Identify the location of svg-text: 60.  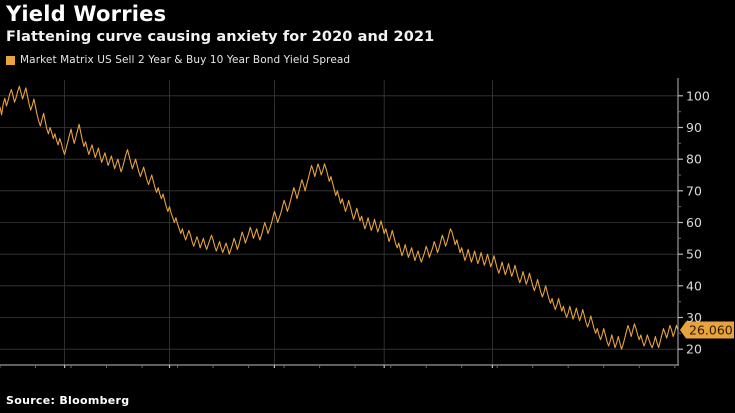
(694, 222).